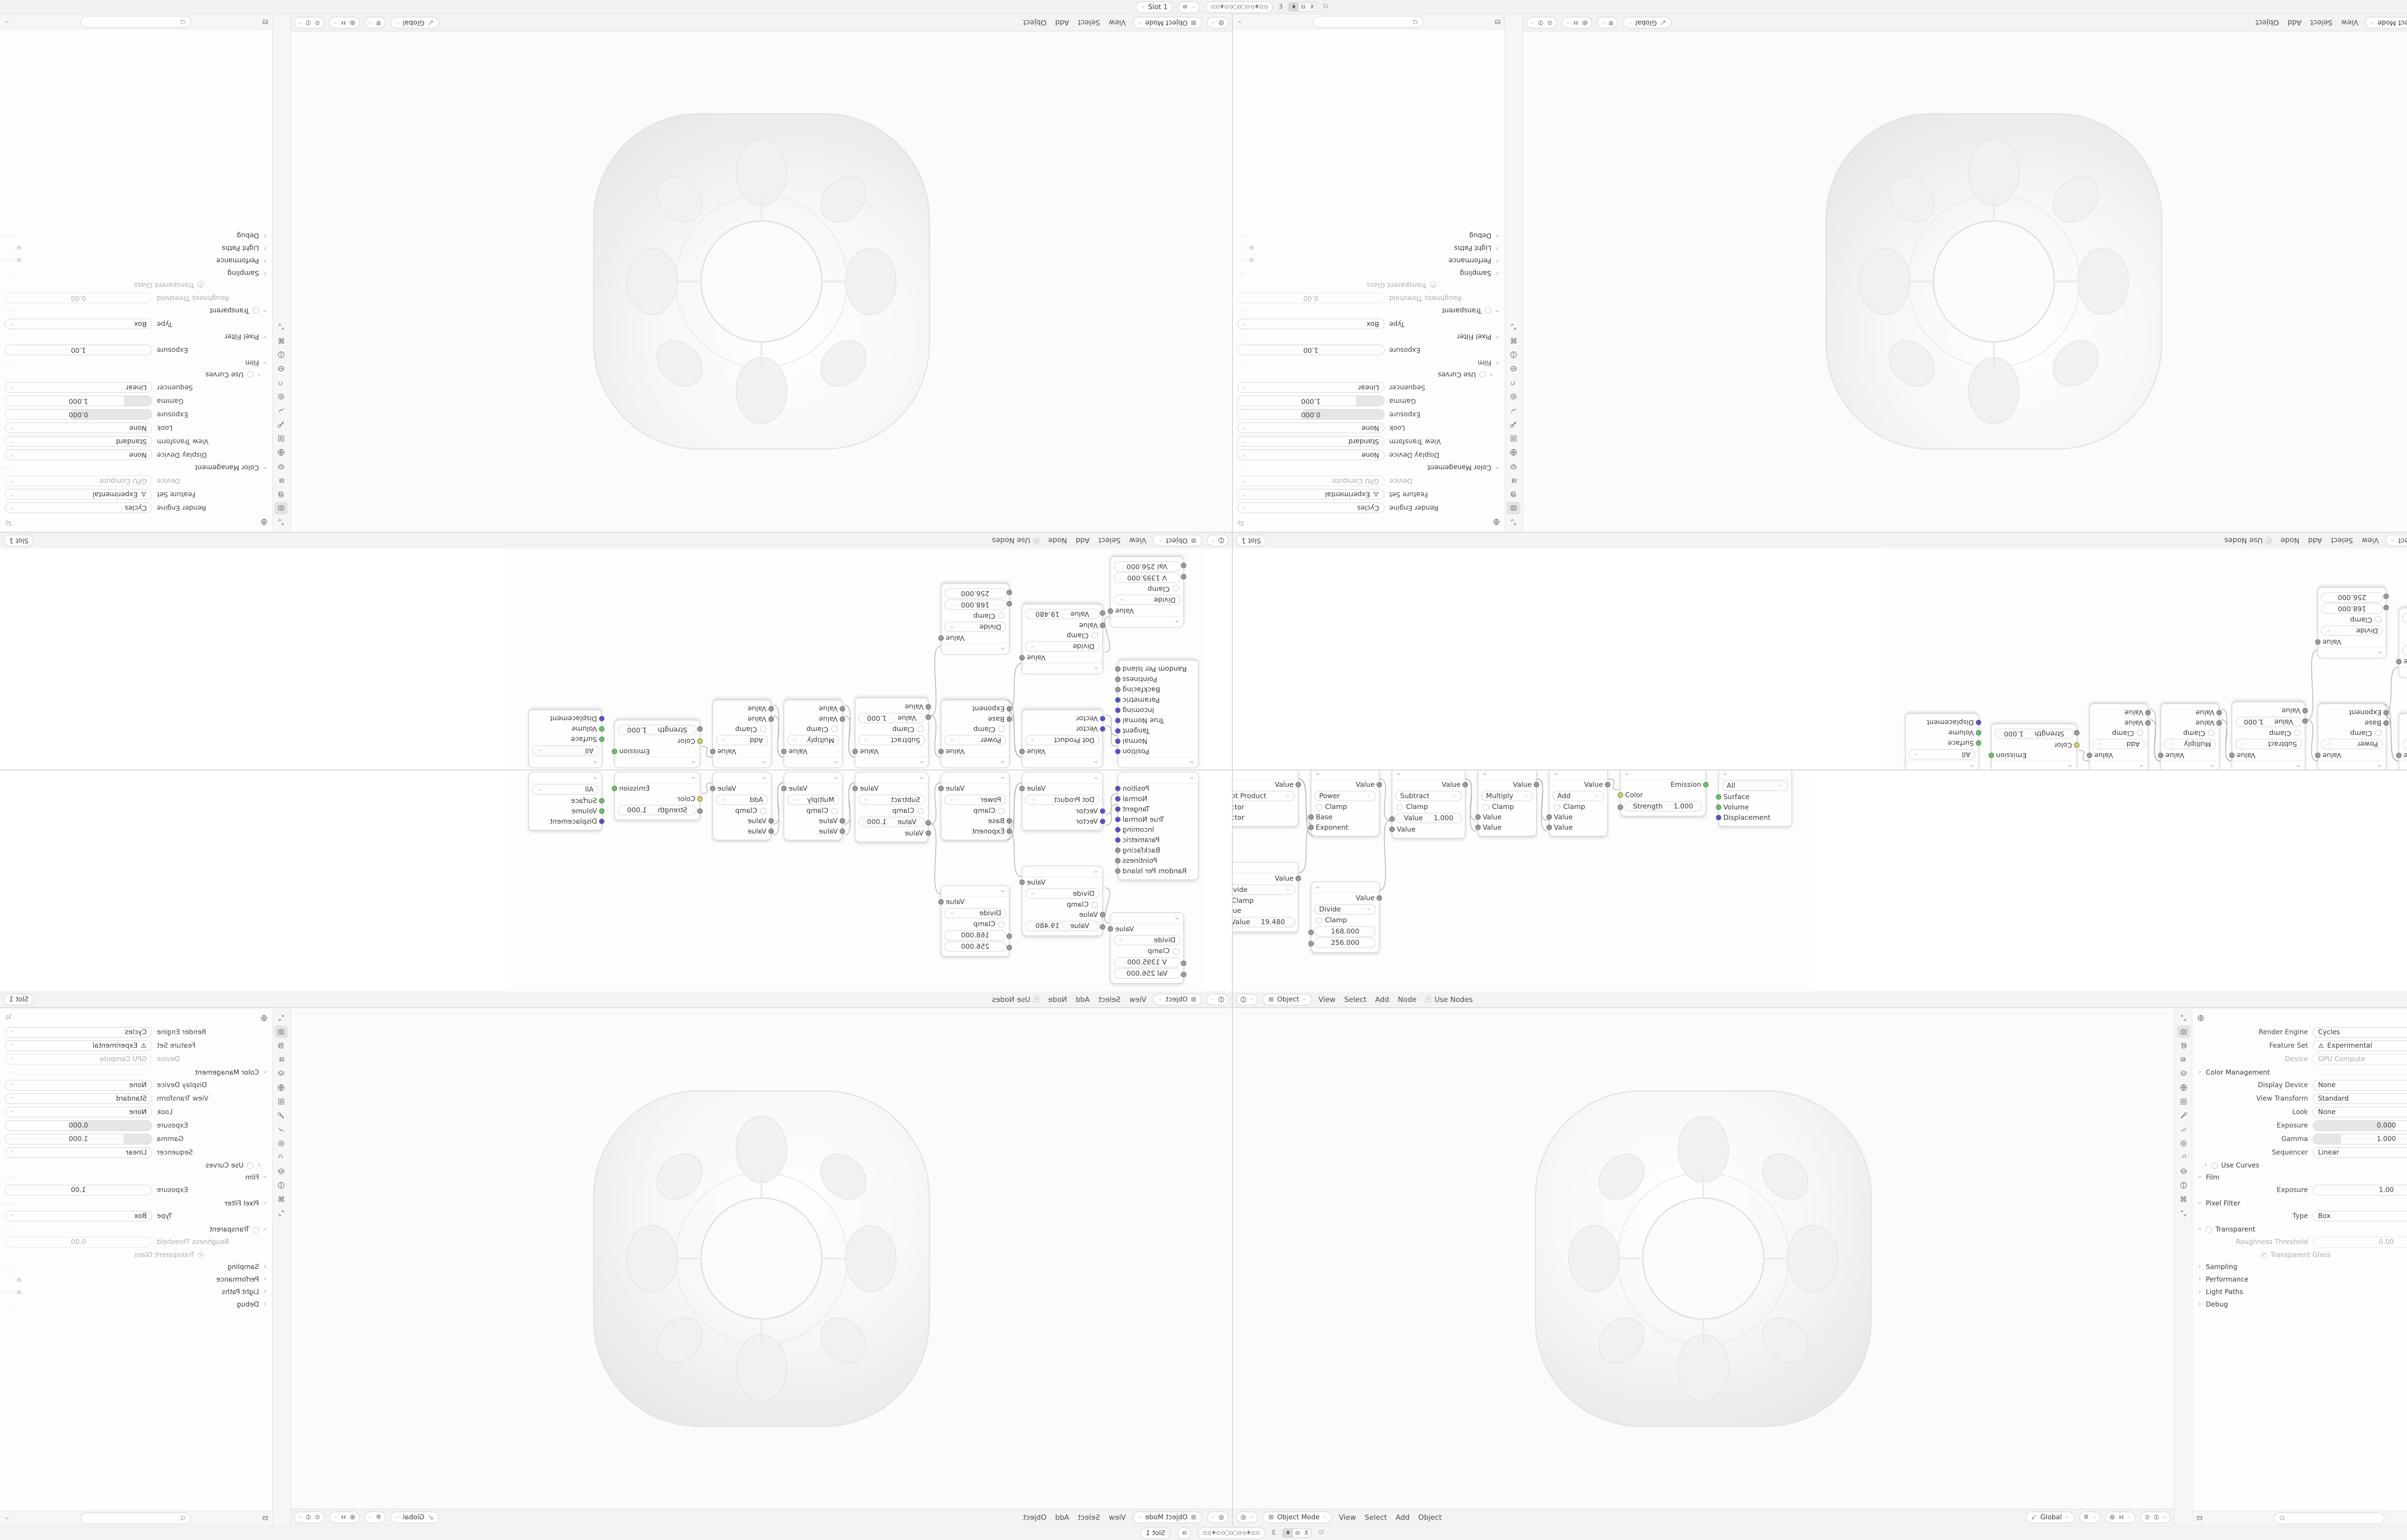 The image size is (2407, 1540). Describe the element at coordinates (1943, 733) in the screenshot. I see `node-input-volume: Volume` at that location.